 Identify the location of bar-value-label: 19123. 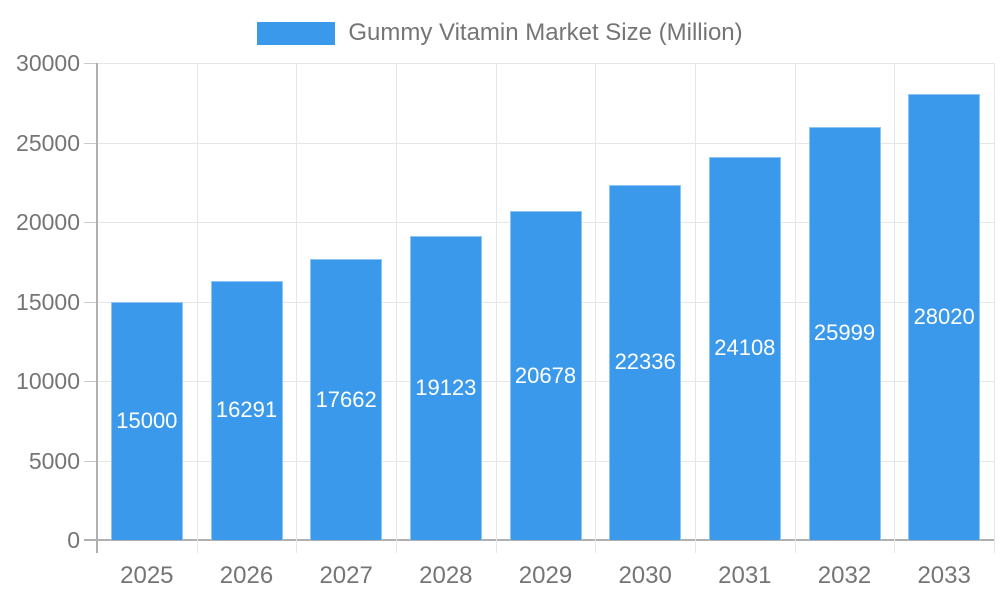
(446, 387).